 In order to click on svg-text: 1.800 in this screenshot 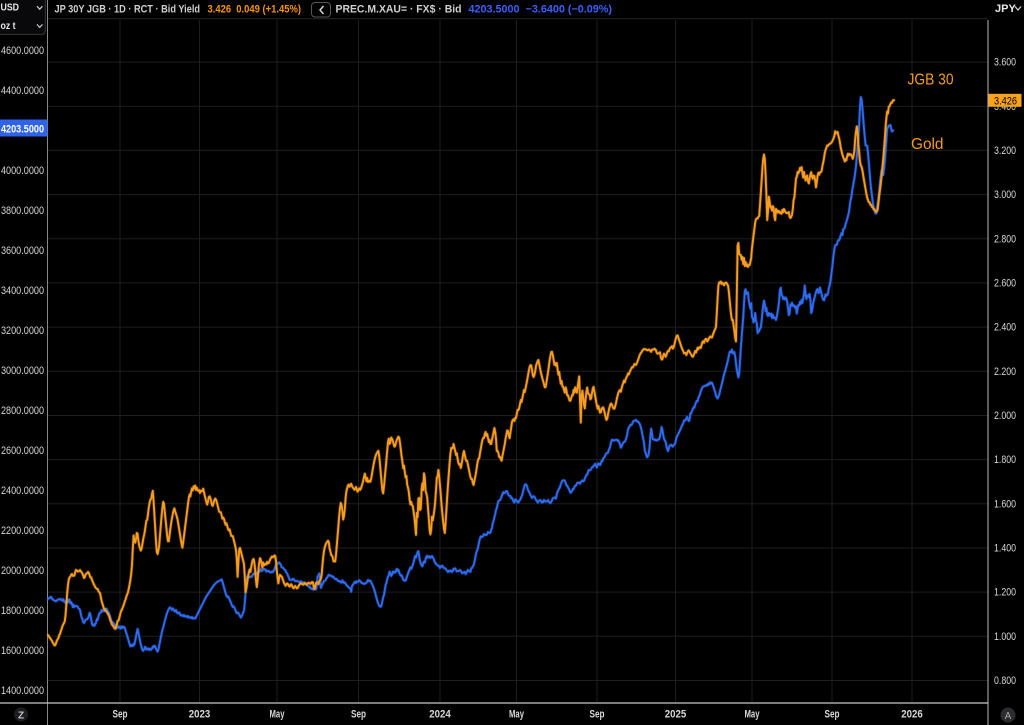, I will do `click(1005, 460)`.